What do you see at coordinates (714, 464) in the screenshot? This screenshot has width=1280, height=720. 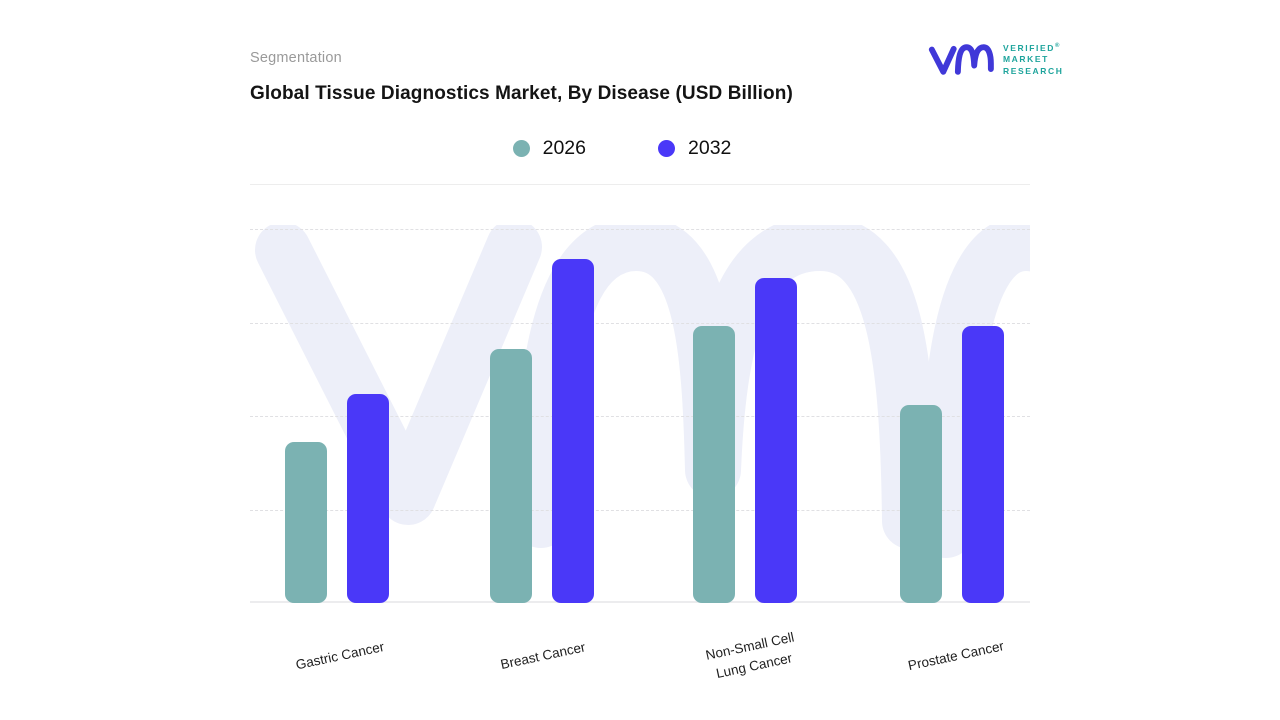 I see `bar-2026-non-small-cell` at bounding box center [714, 464].